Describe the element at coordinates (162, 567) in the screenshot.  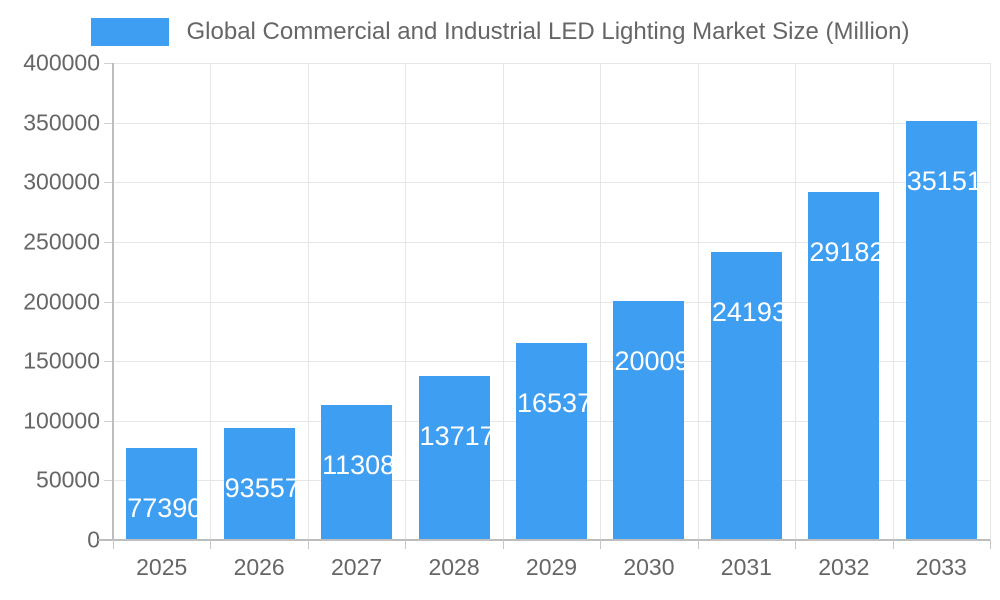
I see `x-axis-tick-label: 2025` at that location.